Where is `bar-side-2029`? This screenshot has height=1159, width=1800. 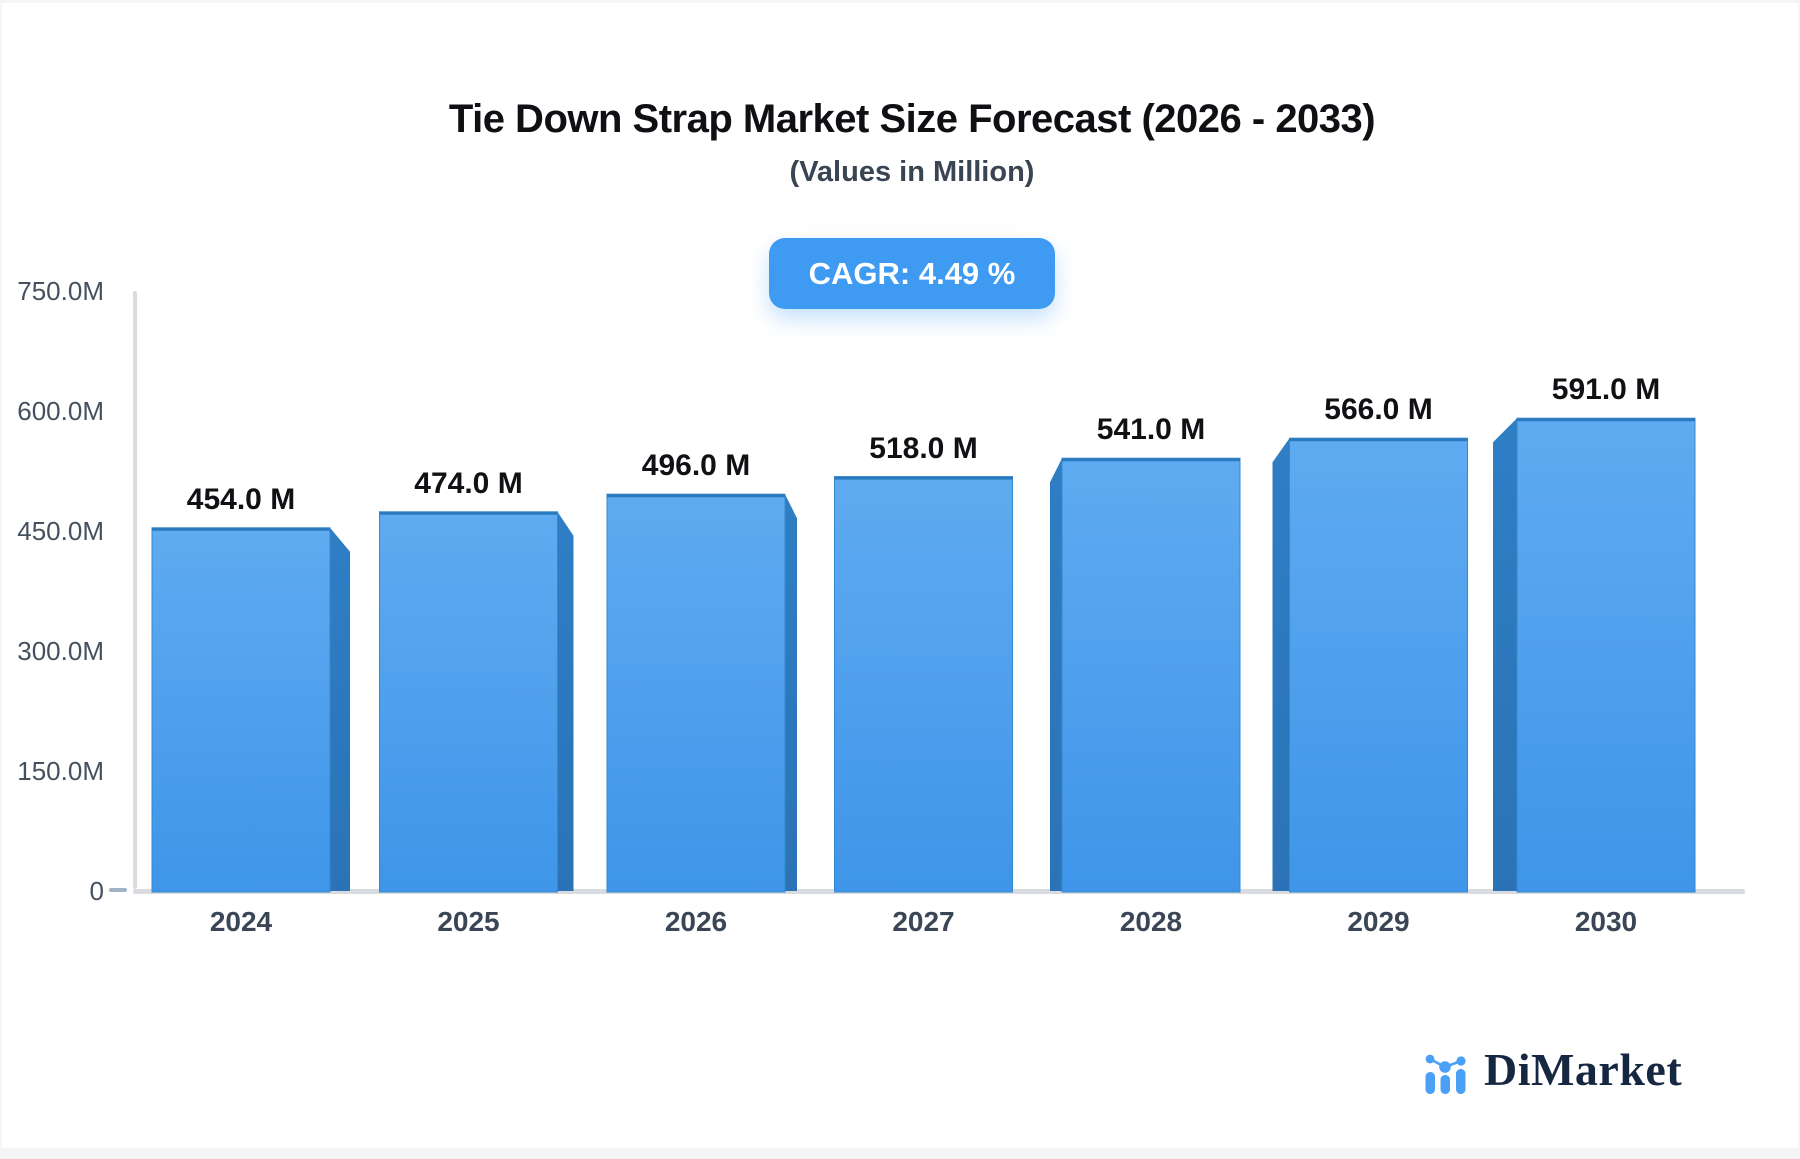 bar-side-2029 is located at coordinates (1281, 664).